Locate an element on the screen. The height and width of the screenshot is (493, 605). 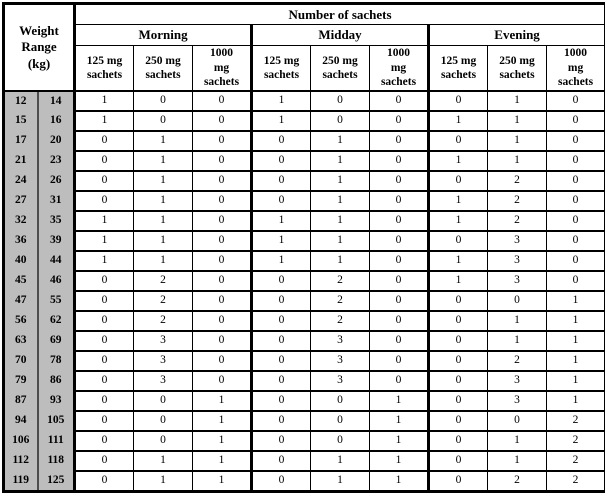
weight-high-cell: 23 is located at coordinates (56, 161).